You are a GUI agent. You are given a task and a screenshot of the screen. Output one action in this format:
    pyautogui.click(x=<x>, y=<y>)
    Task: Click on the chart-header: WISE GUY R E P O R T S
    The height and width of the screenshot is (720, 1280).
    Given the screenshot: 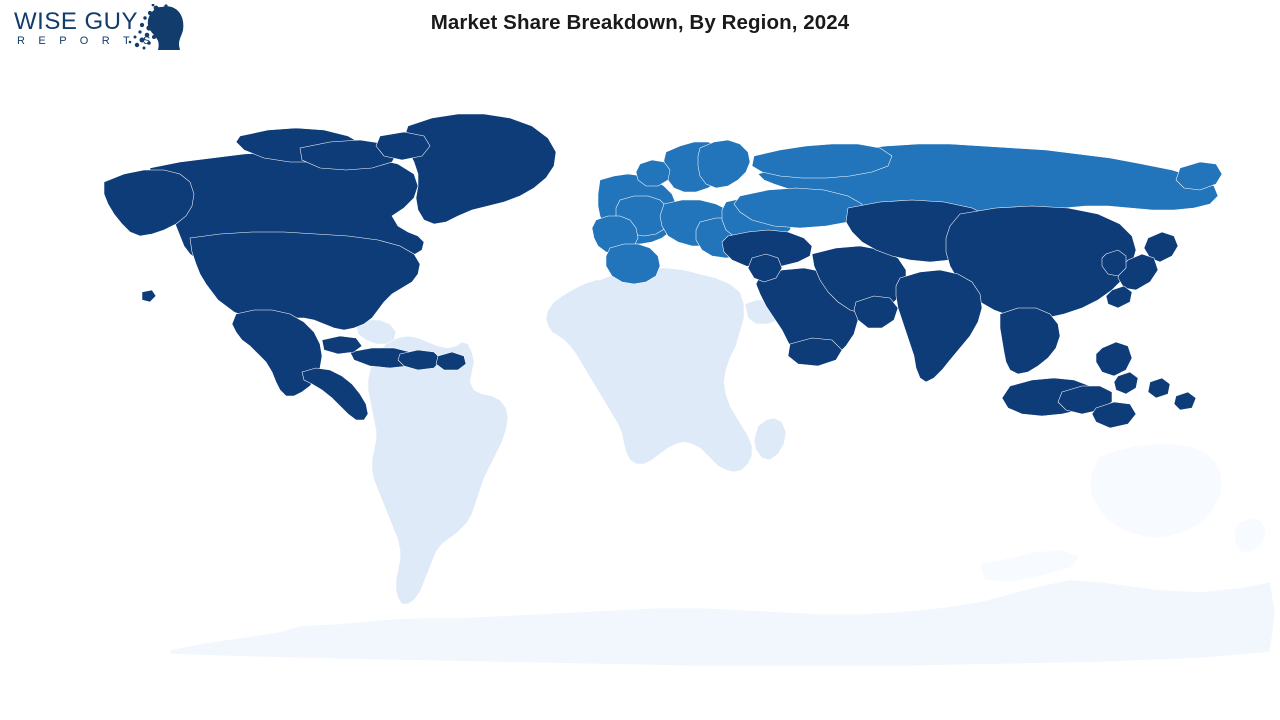 What is the action you would take?
    pyautogui.click(x=640, y=26)
    